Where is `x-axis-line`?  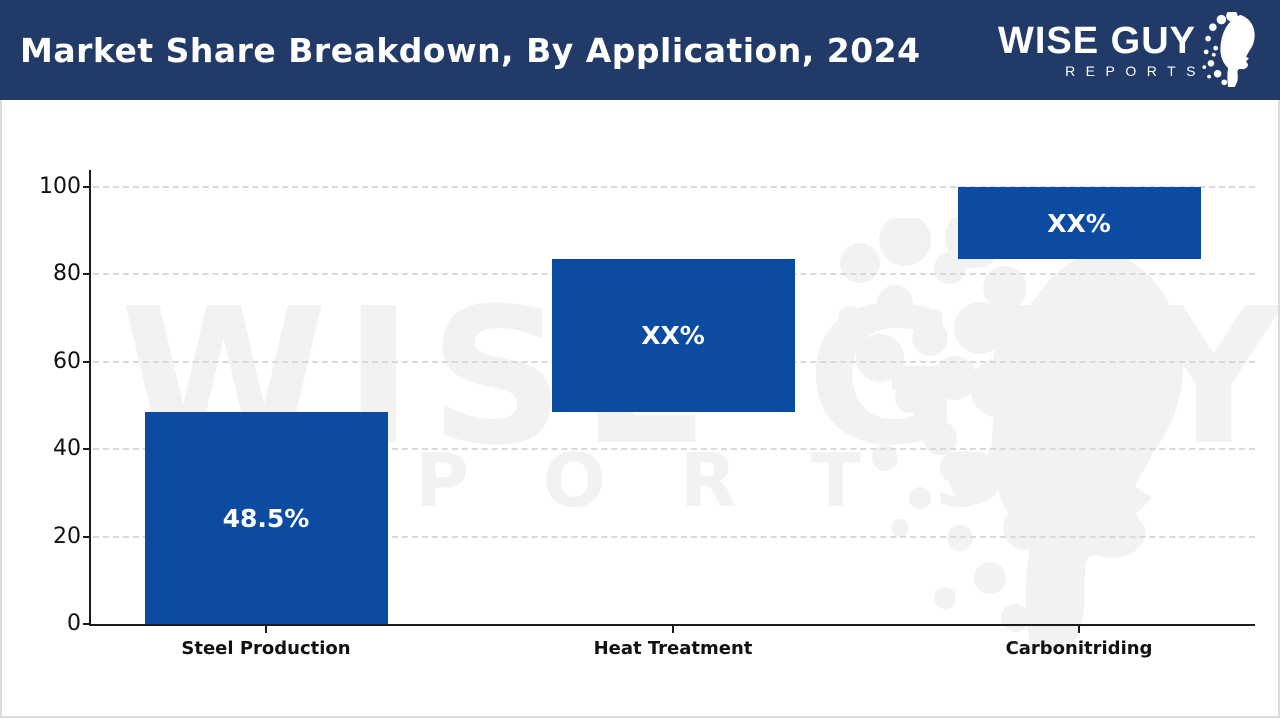 x-axis-line is located at coordinates (672, 625).